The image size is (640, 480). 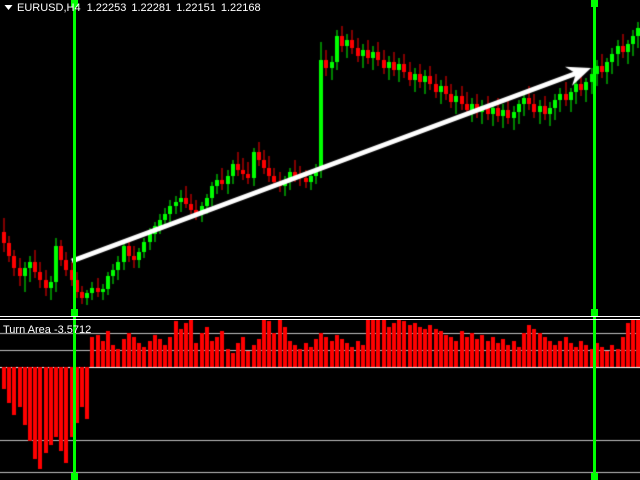 I want to click on pane-separator-bottom, so click(x=320, y=319).